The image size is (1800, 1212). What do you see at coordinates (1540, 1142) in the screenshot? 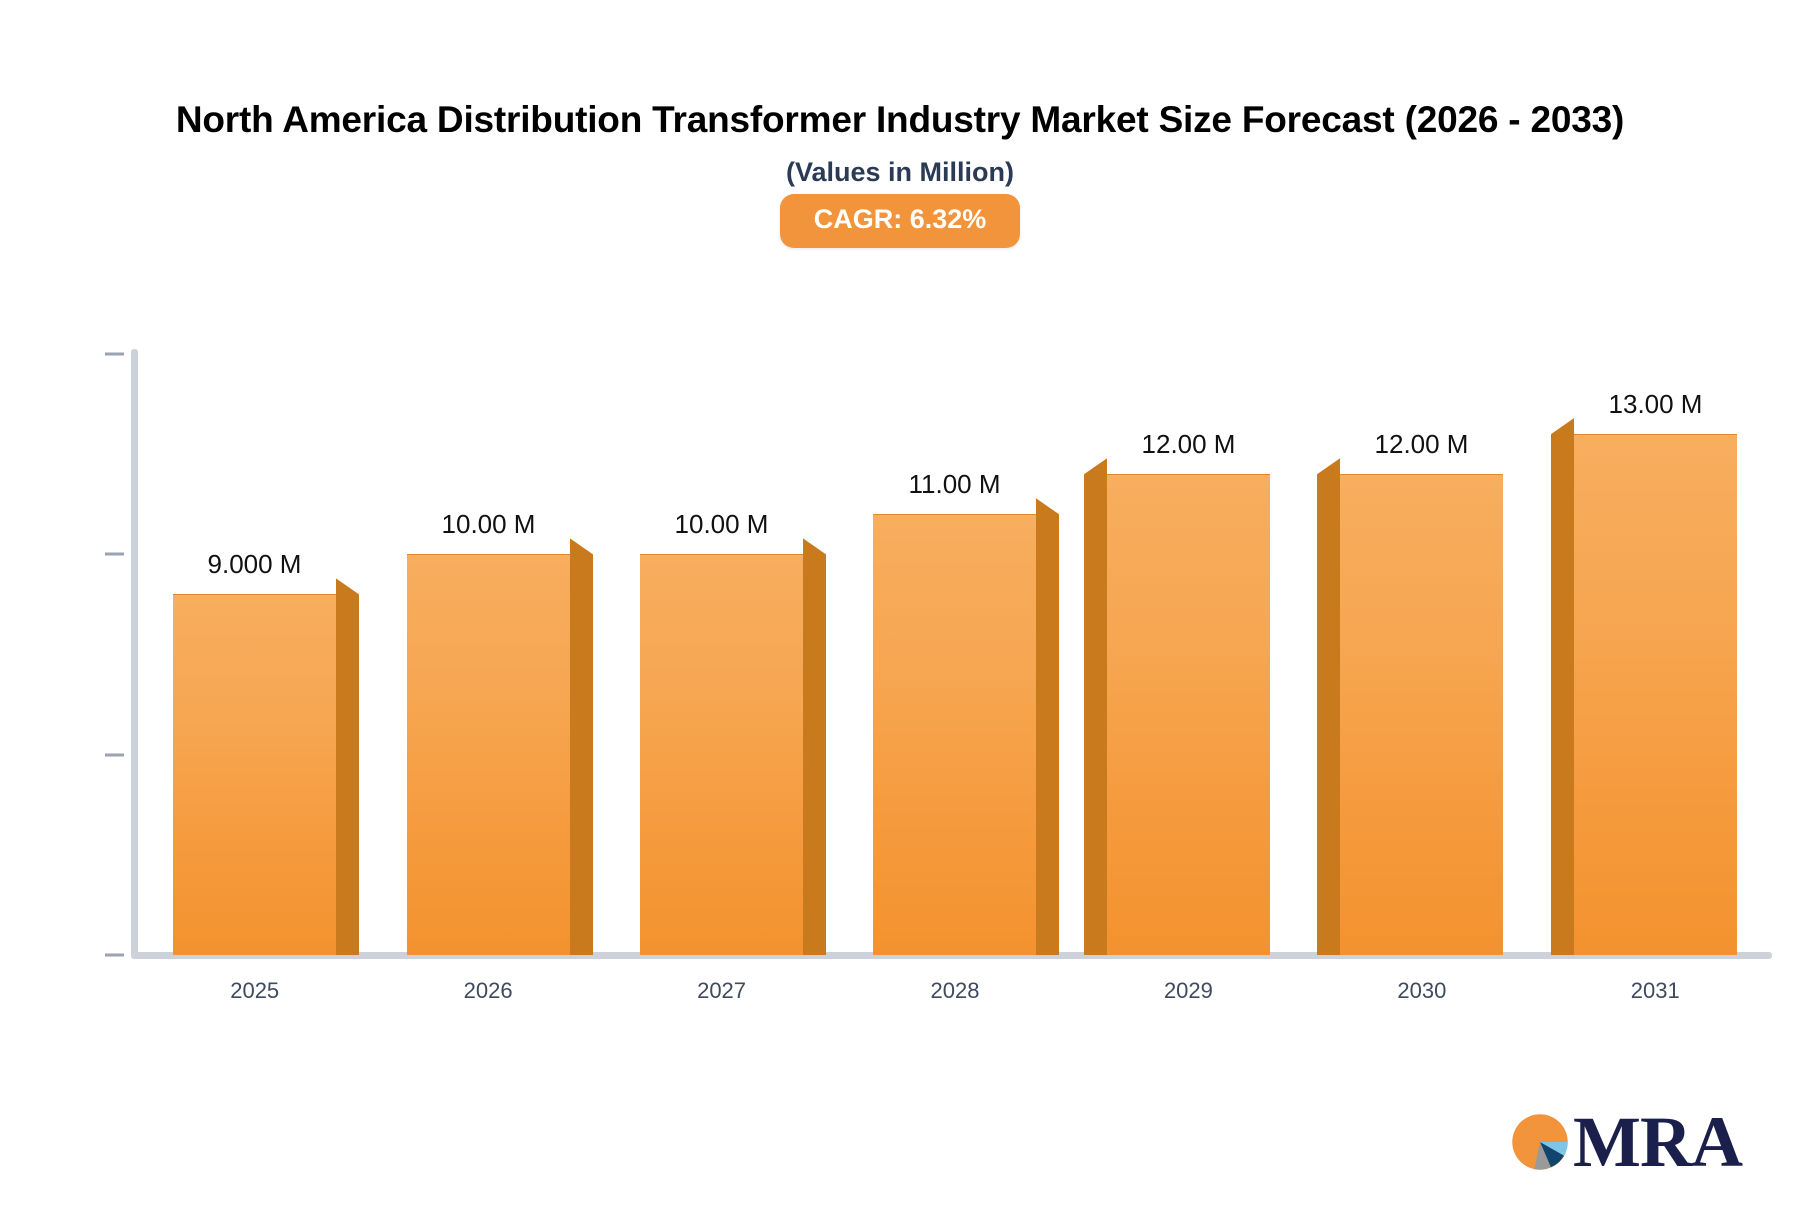
I see `pie-chart-icon` at bounding box center [1540, 1142].